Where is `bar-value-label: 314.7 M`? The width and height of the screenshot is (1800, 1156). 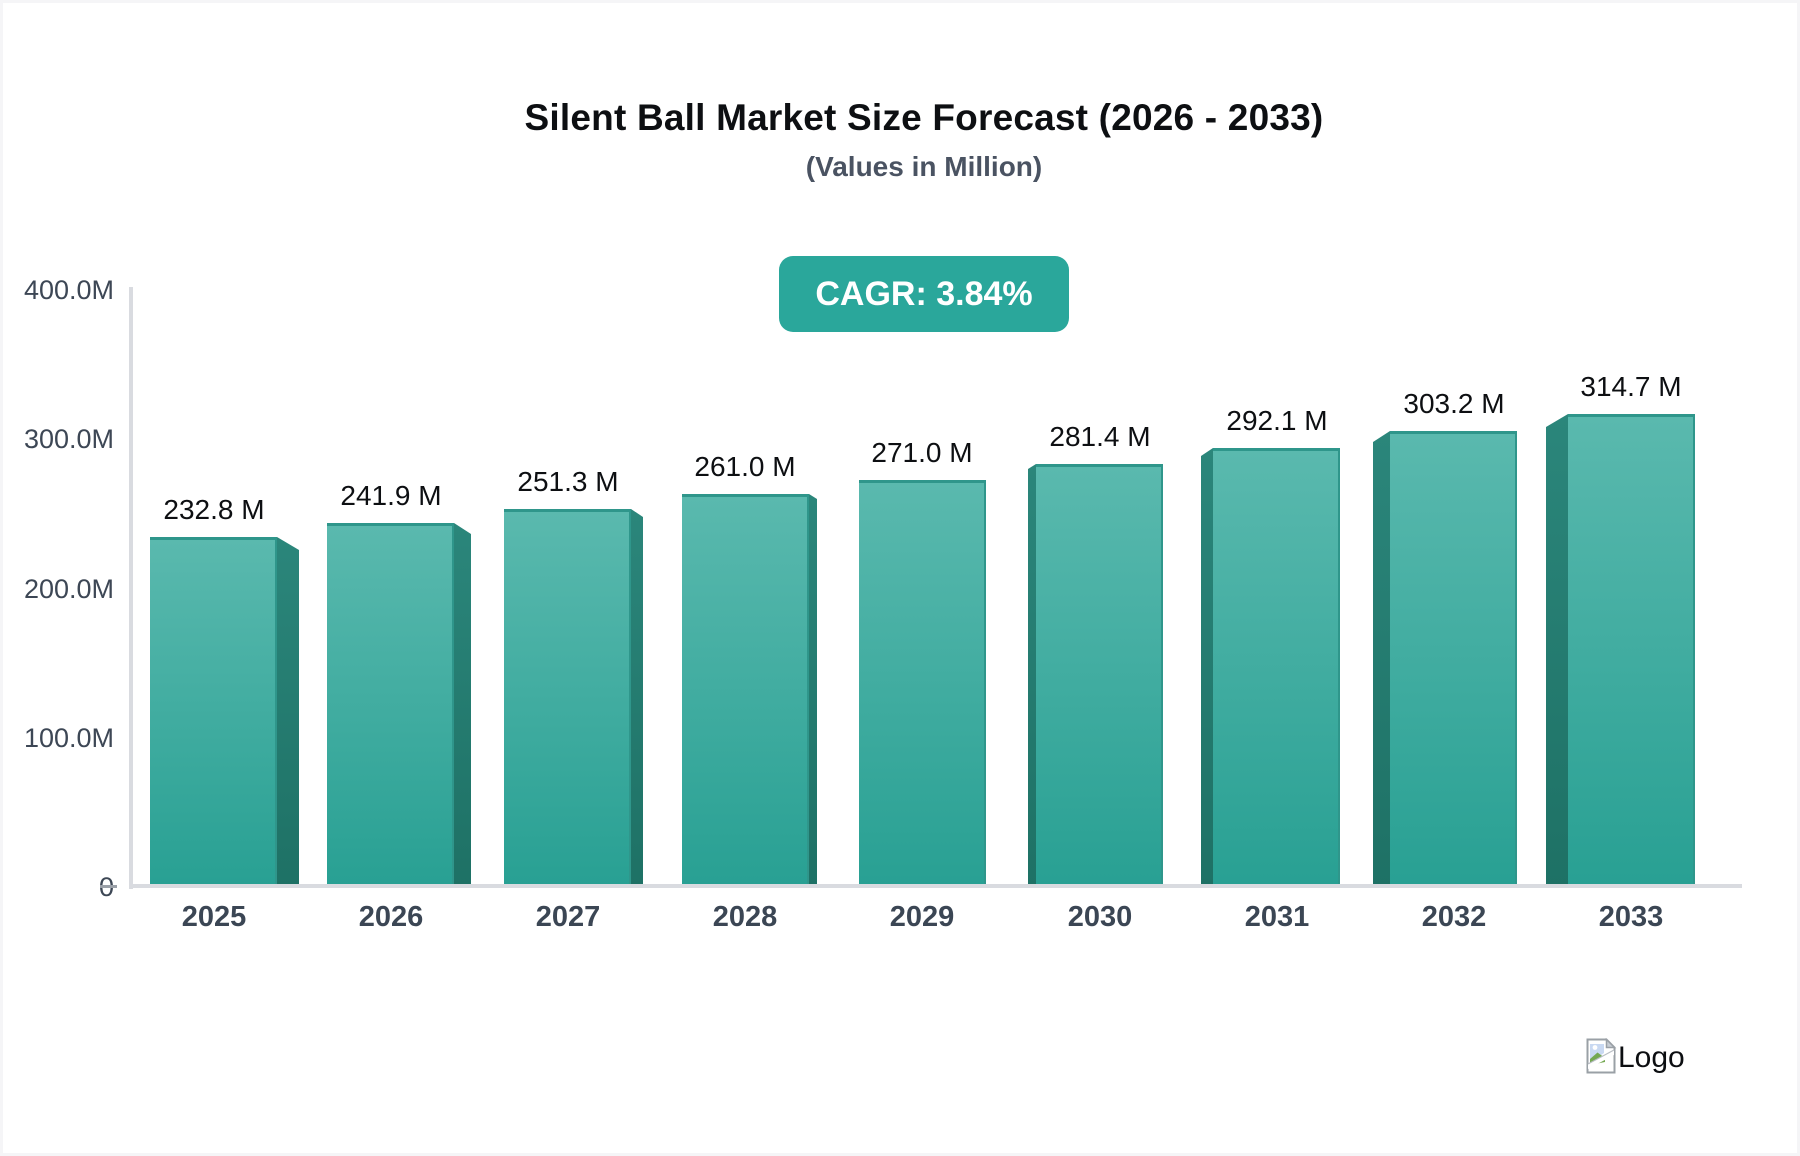 bar-value-label: 314.7 M is located at coordinates (1631, 386).